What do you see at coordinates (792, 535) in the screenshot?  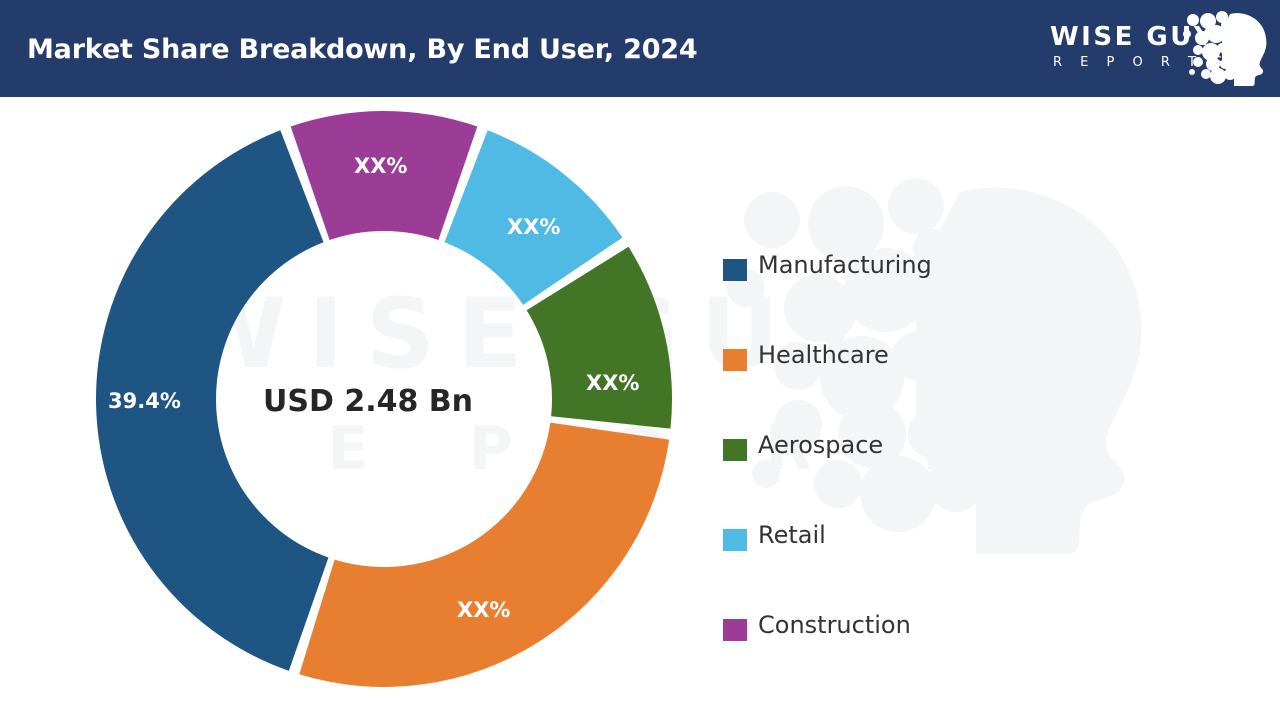 I see `legend-label-retail: Retail` at bounding box center [792, 535].